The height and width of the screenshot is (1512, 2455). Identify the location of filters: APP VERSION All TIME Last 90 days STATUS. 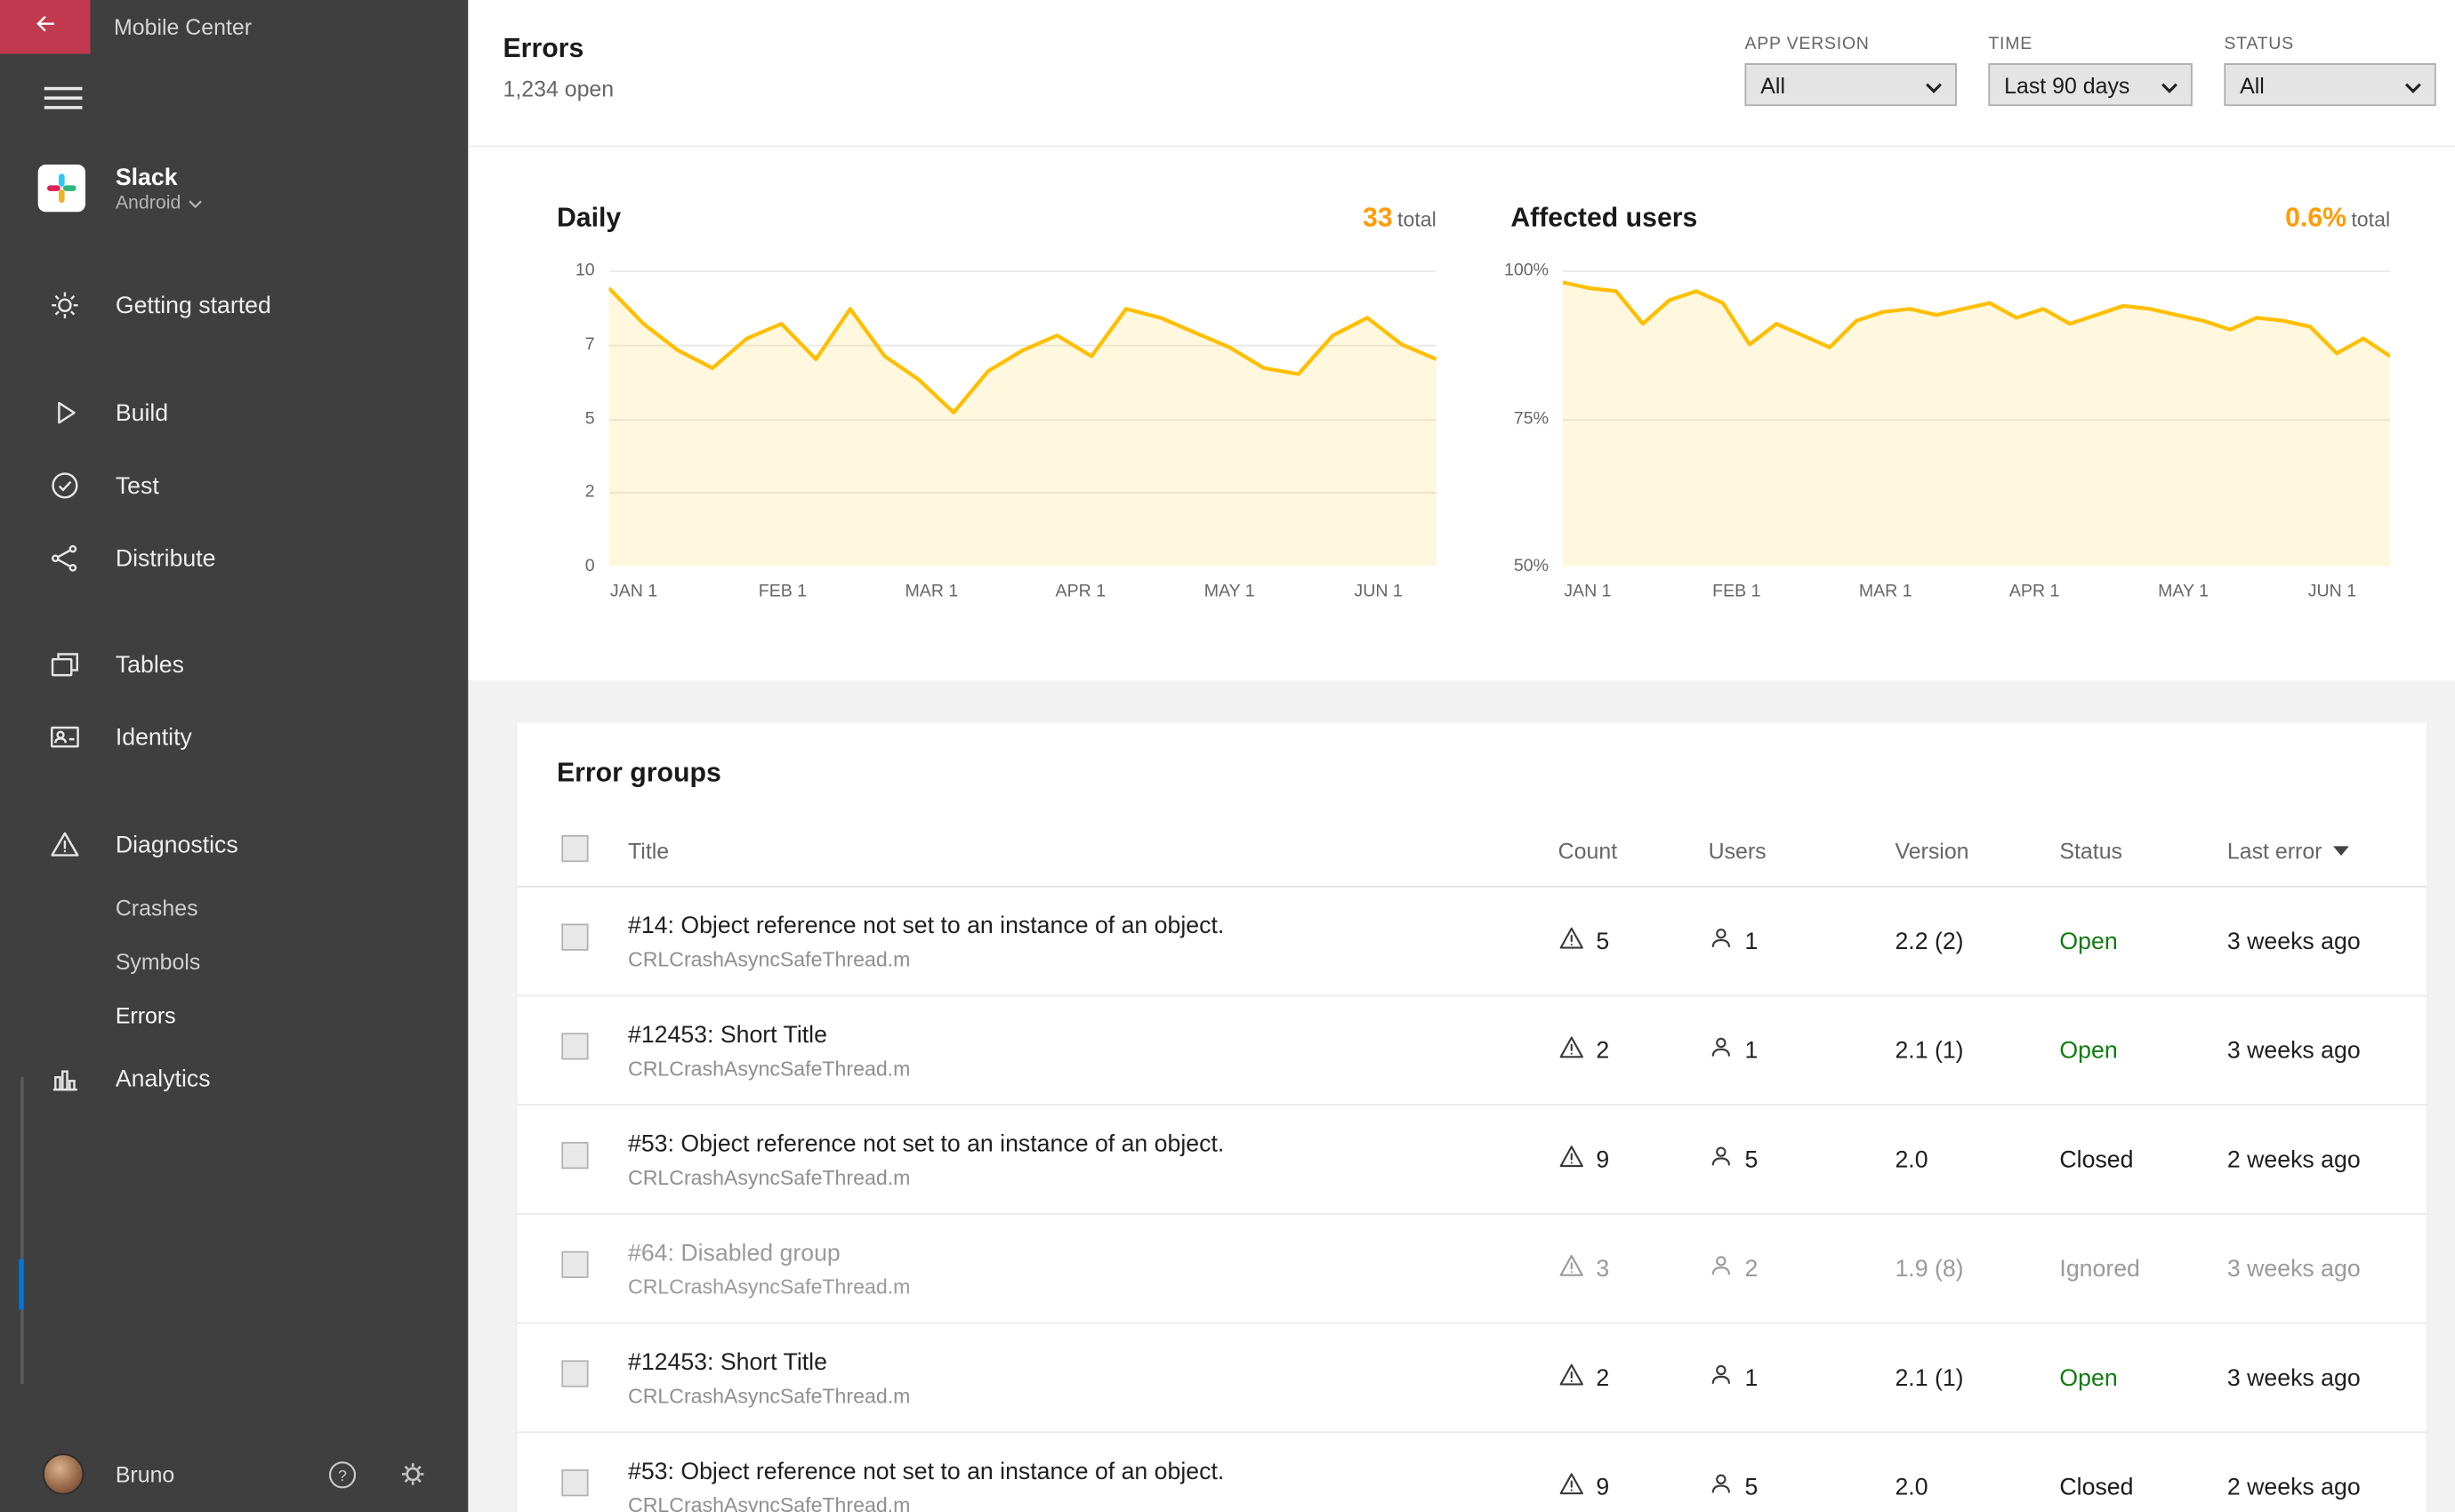
(2090, 71).